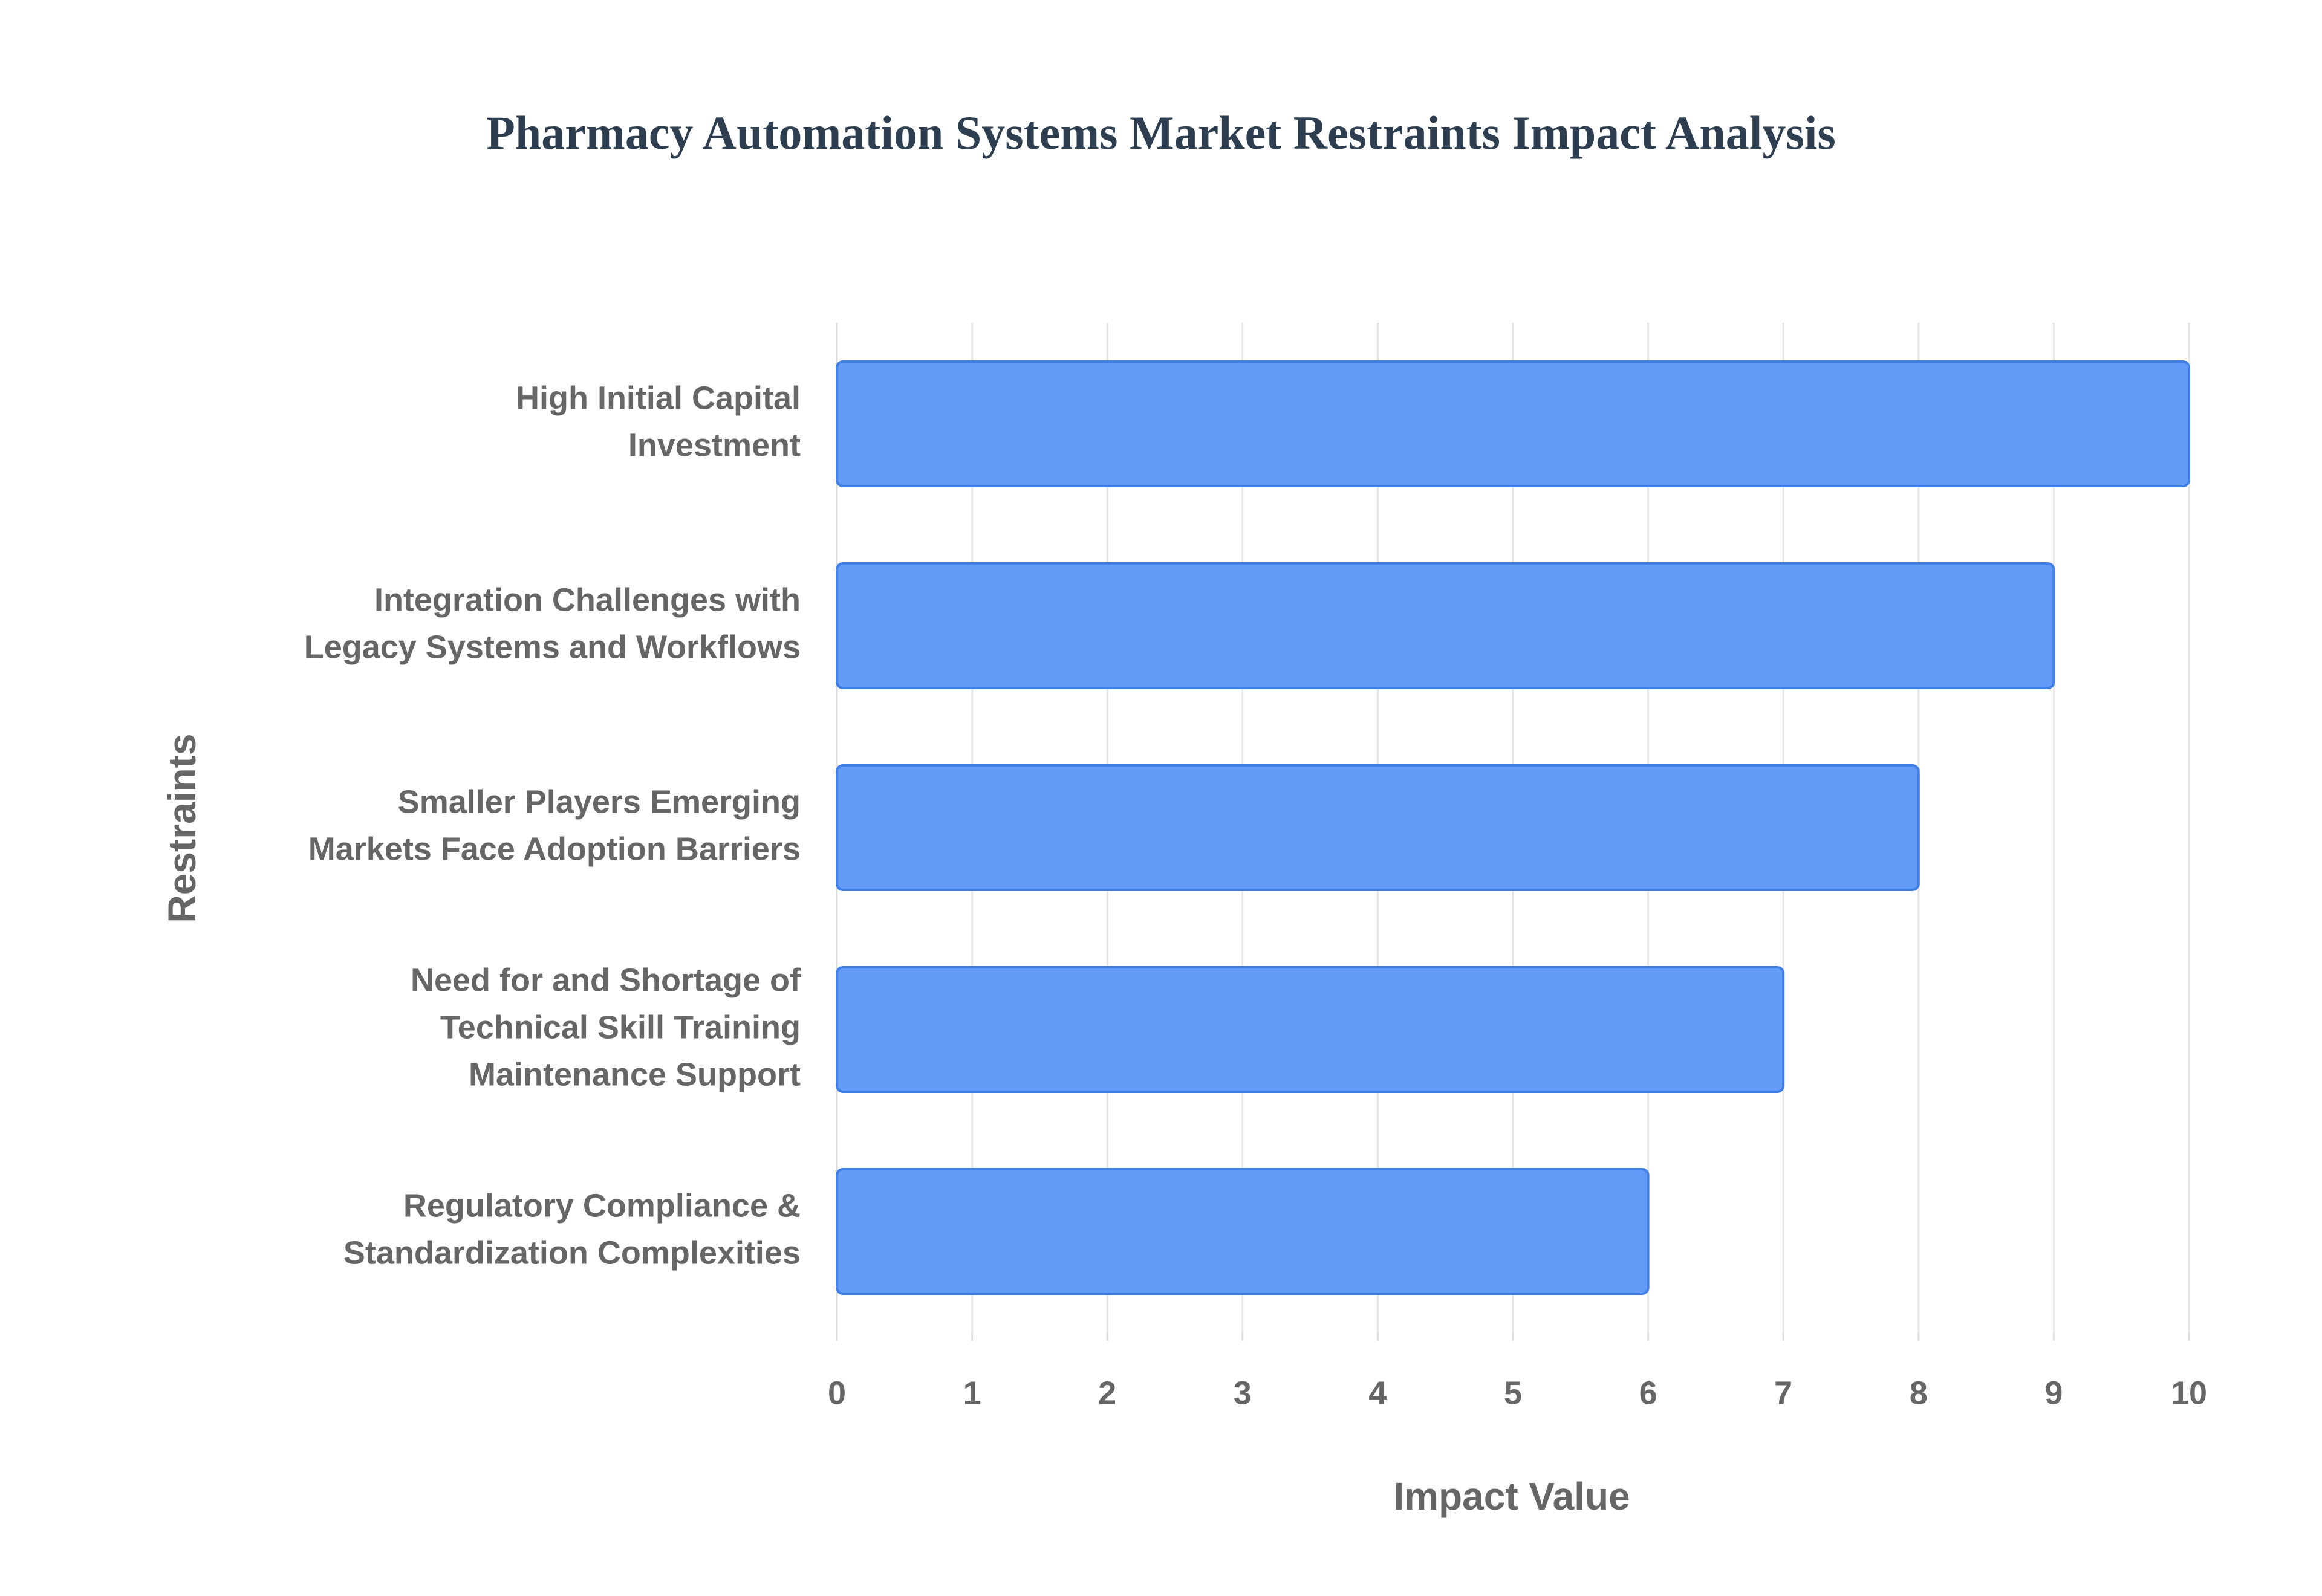  I want to click on y-tick-label: Need for and Shortage of, so click(606, 980).